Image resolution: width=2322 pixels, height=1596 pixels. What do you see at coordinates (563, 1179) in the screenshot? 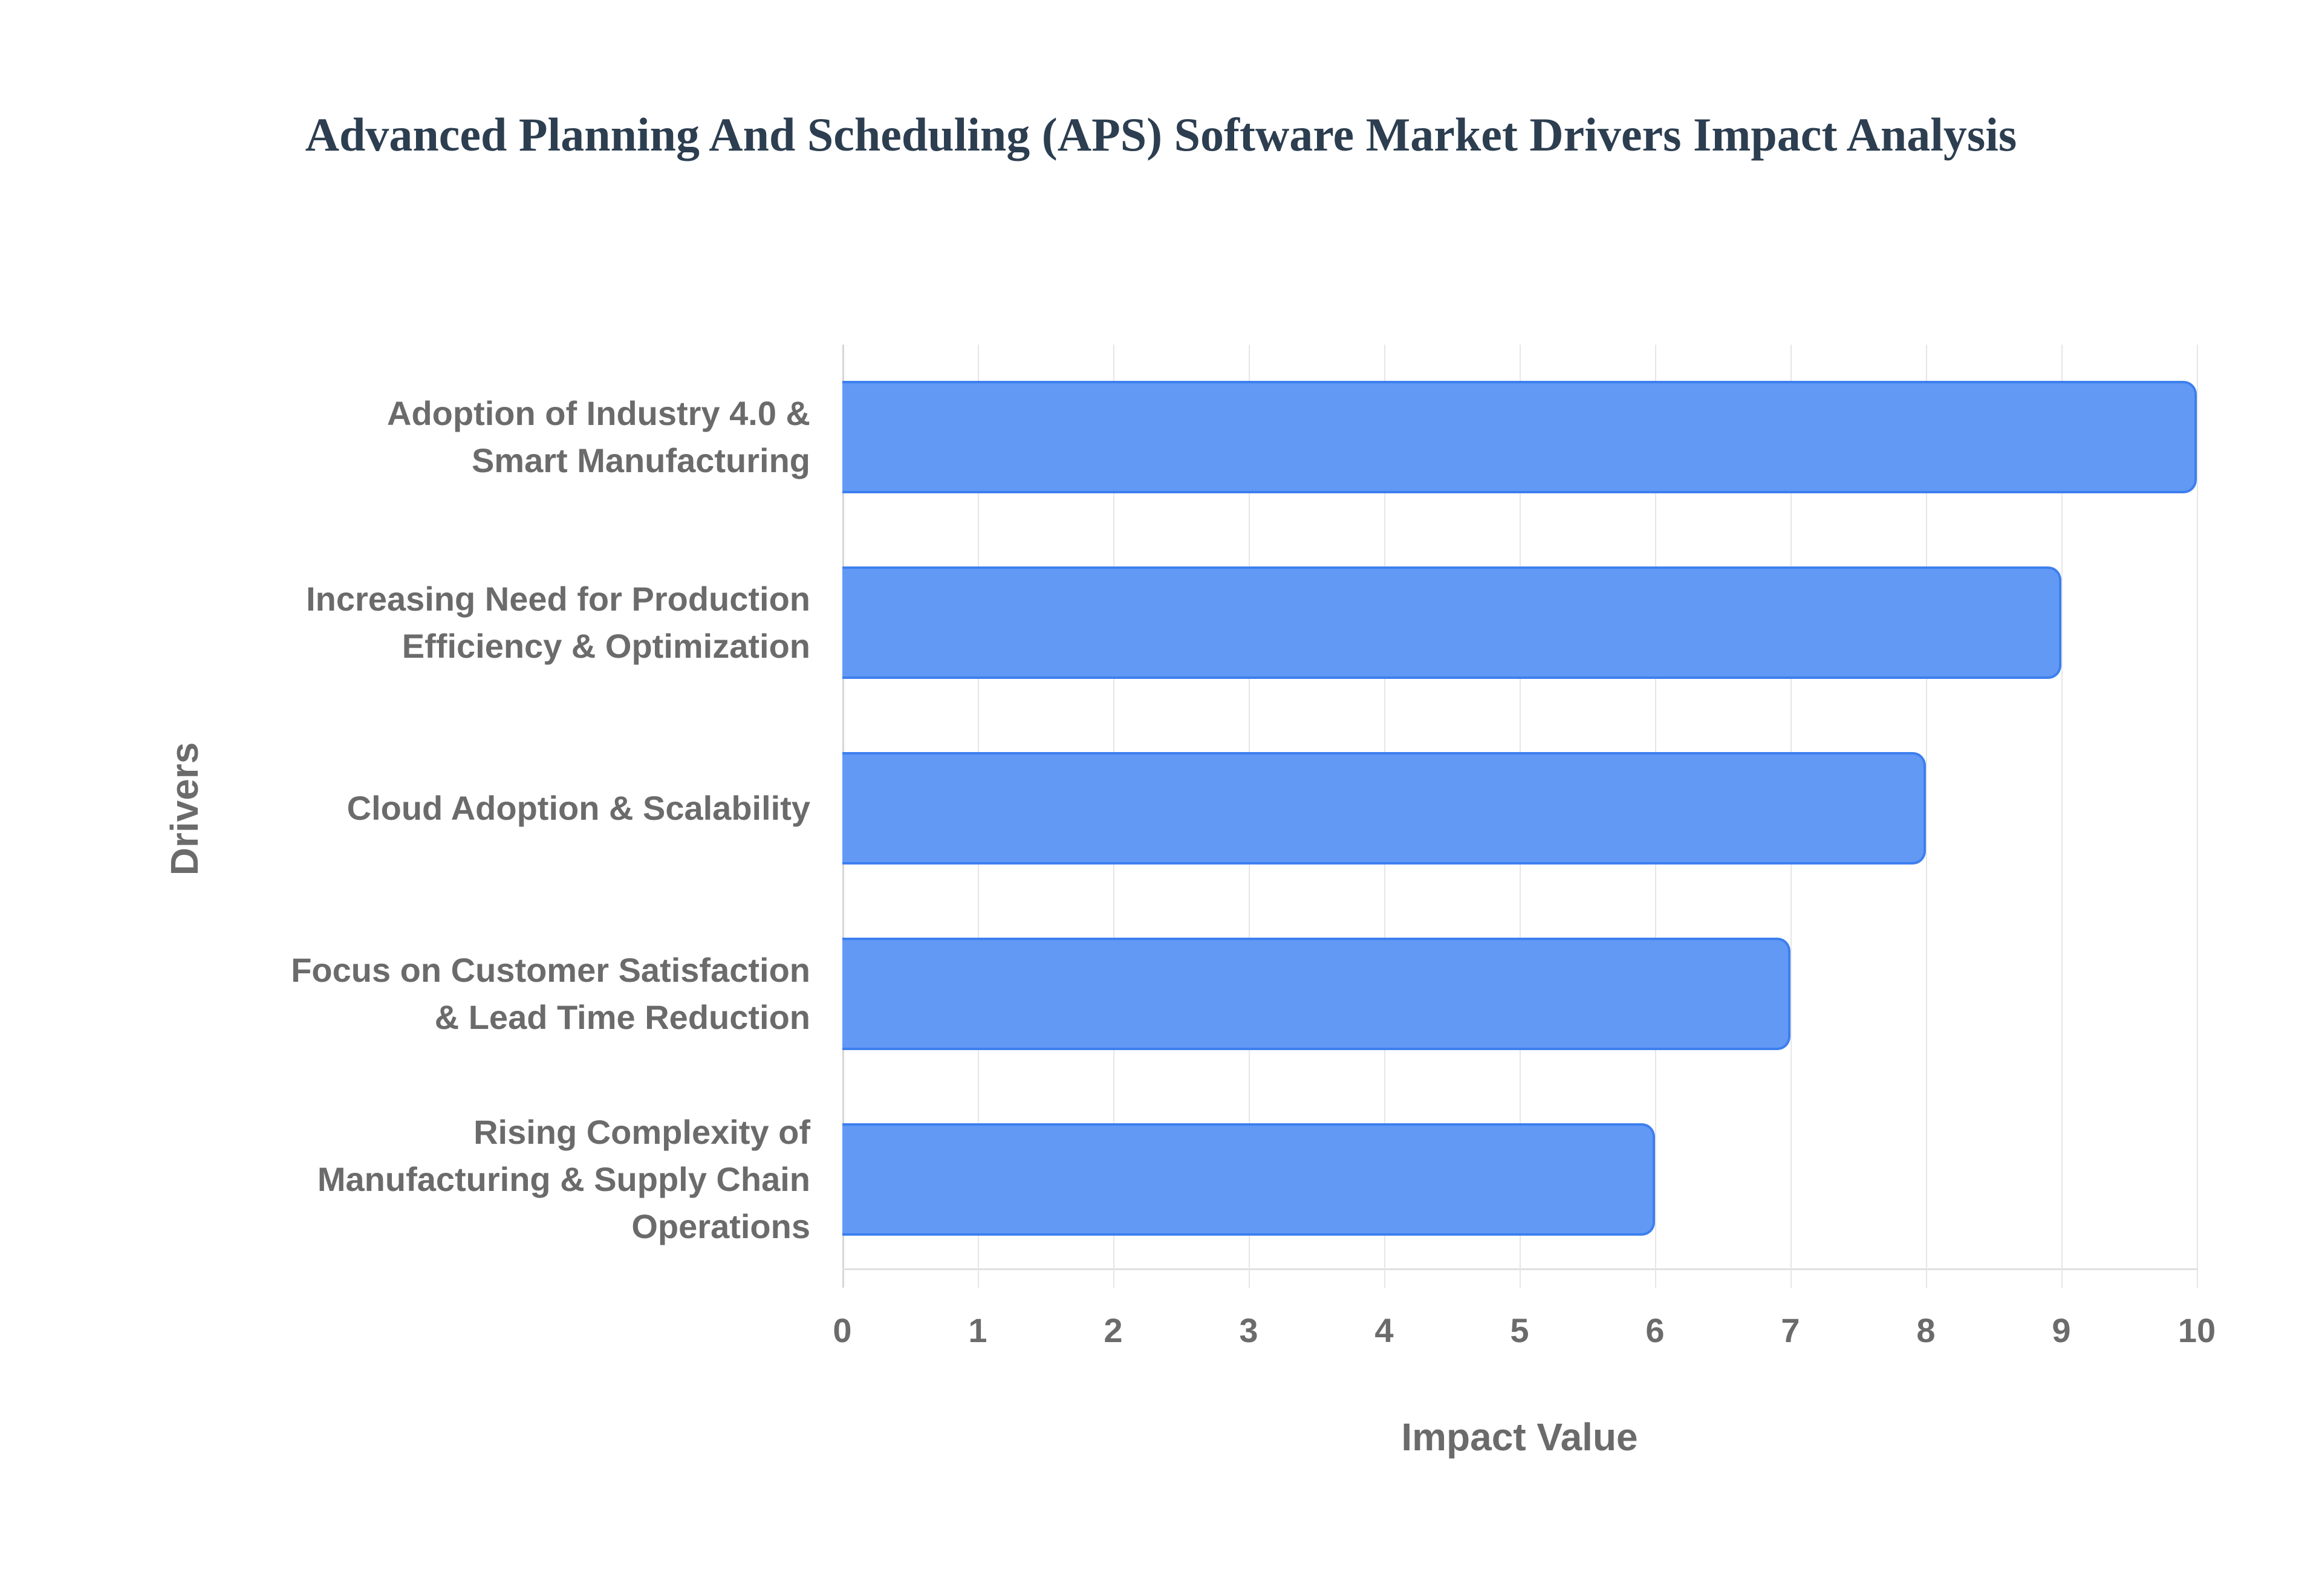
I see `category-label-line: Manufacturing & Supply Chain` at bounding box center [563, 1179].